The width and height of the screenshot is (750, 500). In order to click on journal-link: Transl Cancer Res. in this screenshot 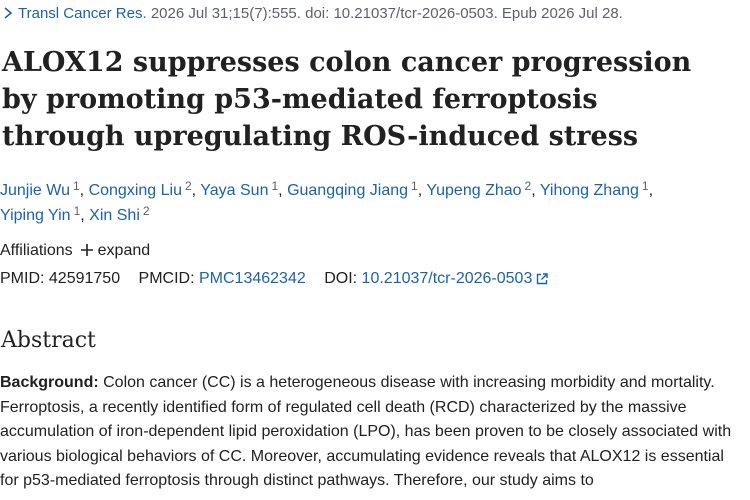, I will do `click(82, 13)`.